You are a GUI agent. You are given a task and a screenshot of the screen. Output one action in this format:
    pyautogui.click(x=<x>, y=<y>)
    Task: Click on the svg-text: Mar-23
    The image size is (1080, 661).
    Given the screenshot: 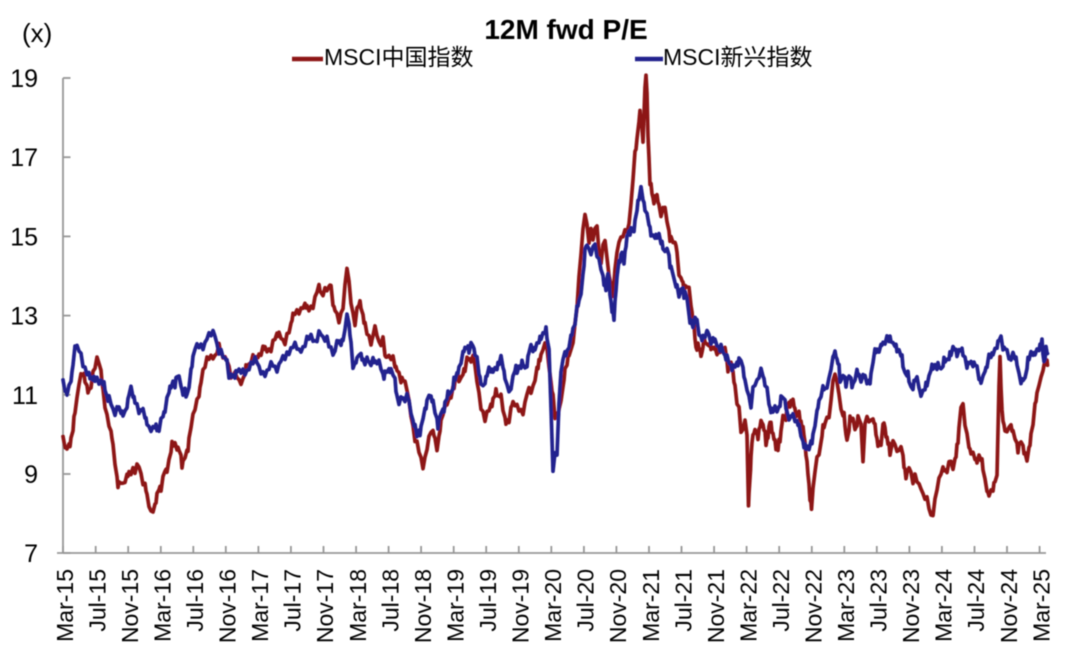 What is the action you would take?
    pyautogui.click(x=846, y=605)
    